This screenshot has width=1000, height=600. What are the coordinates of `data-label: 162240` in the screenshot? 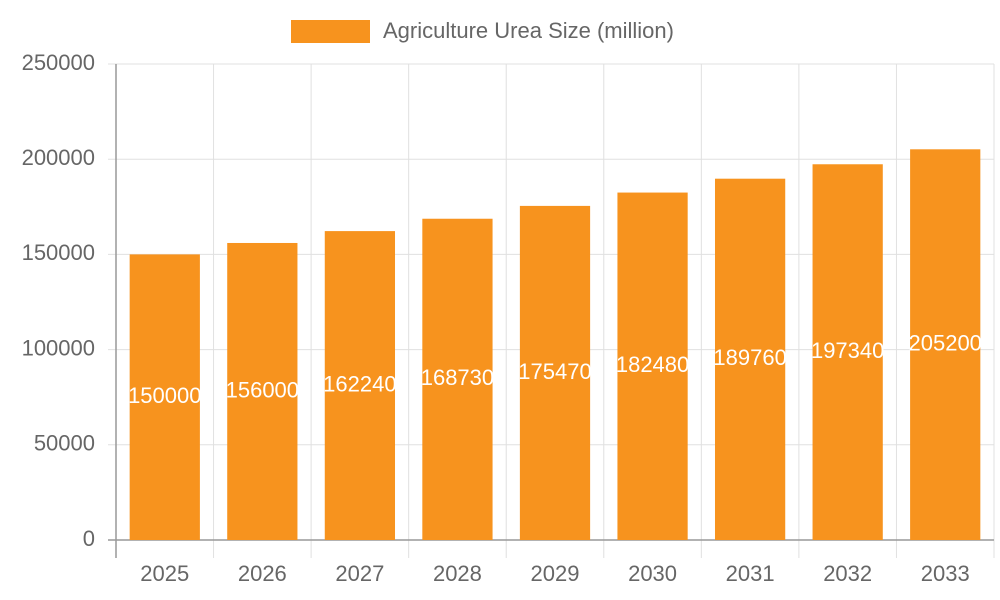 It's located at (359, 383).